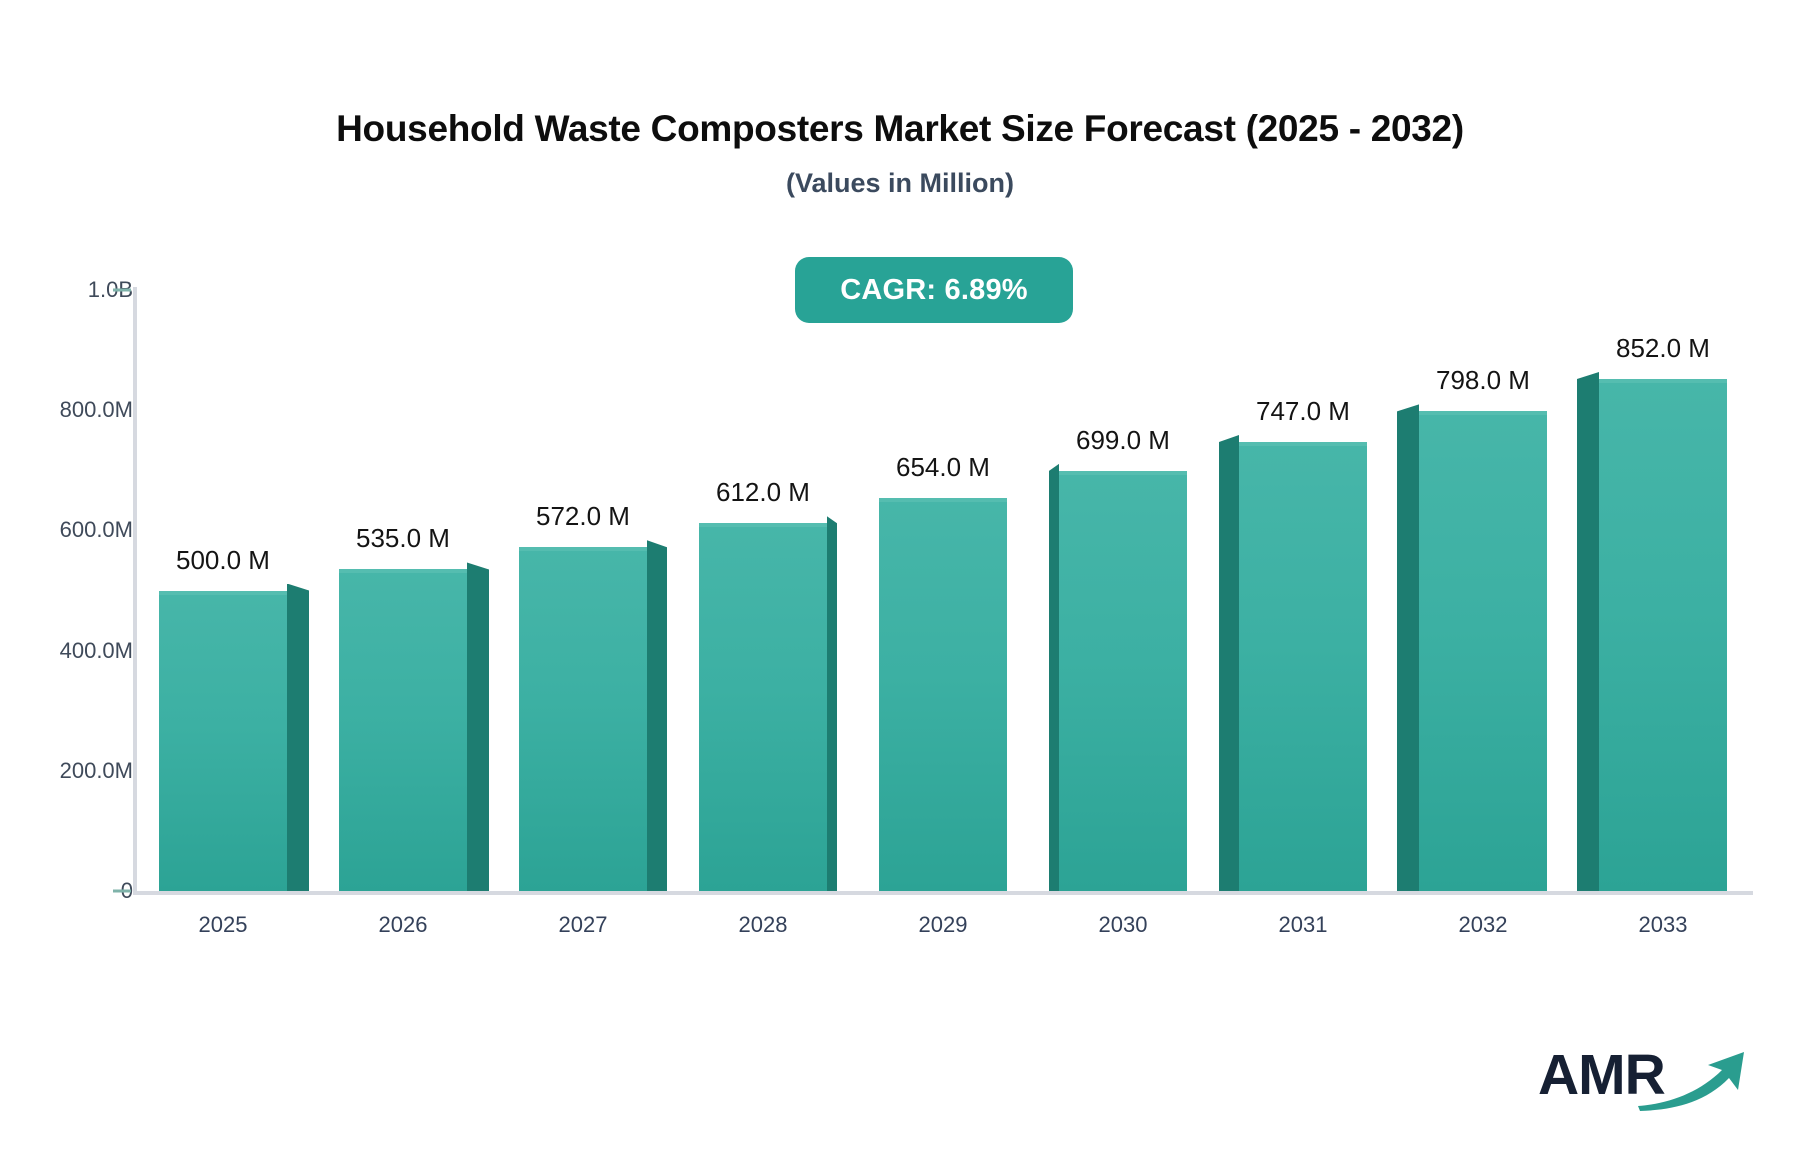 This screenshot has width=1800, height=1156. I want to click on x-axis-tick-label: 2026, so click(403, 924).